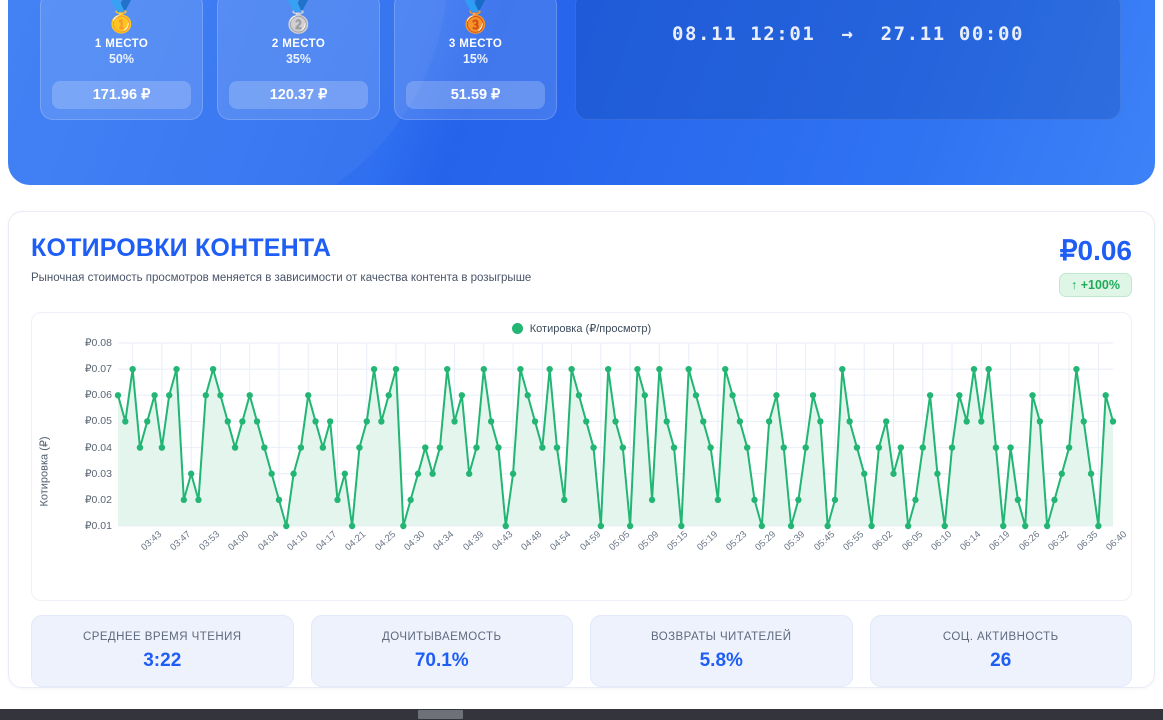 The width and height of the screenshot is (1163, 720). What do you see at coordinates (298, 17) in the screenshot?
I see `silver-medal-icon: 🥈` at bounding box center [298, 17].